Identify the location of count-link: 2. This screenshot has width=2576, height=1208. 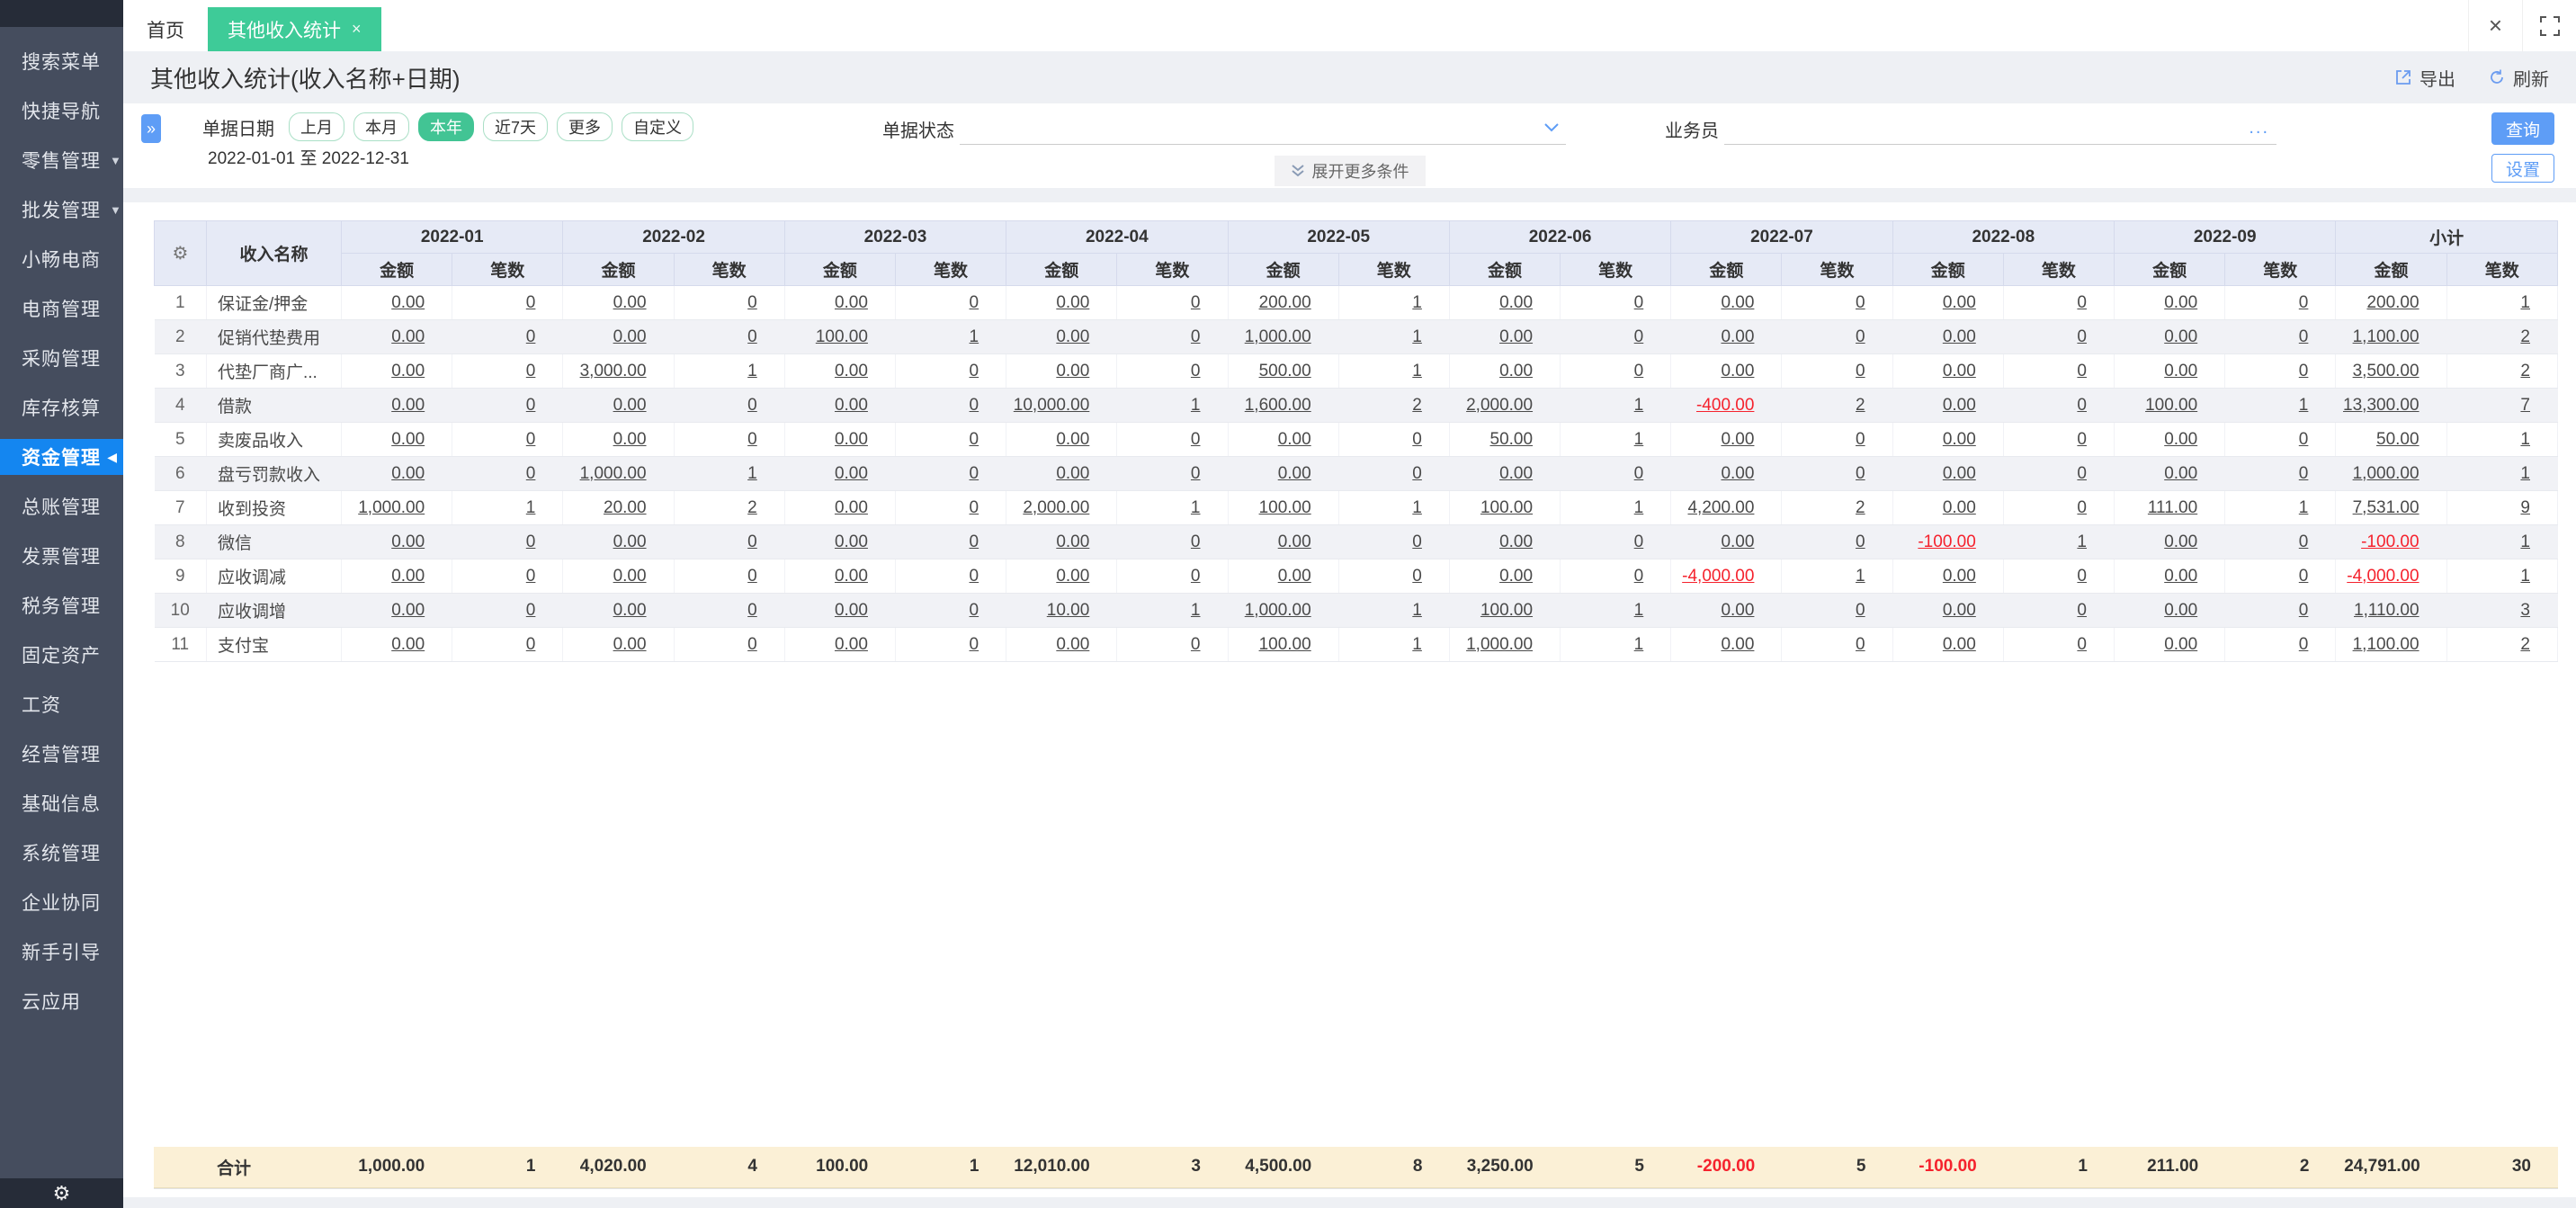
(2525, 336).